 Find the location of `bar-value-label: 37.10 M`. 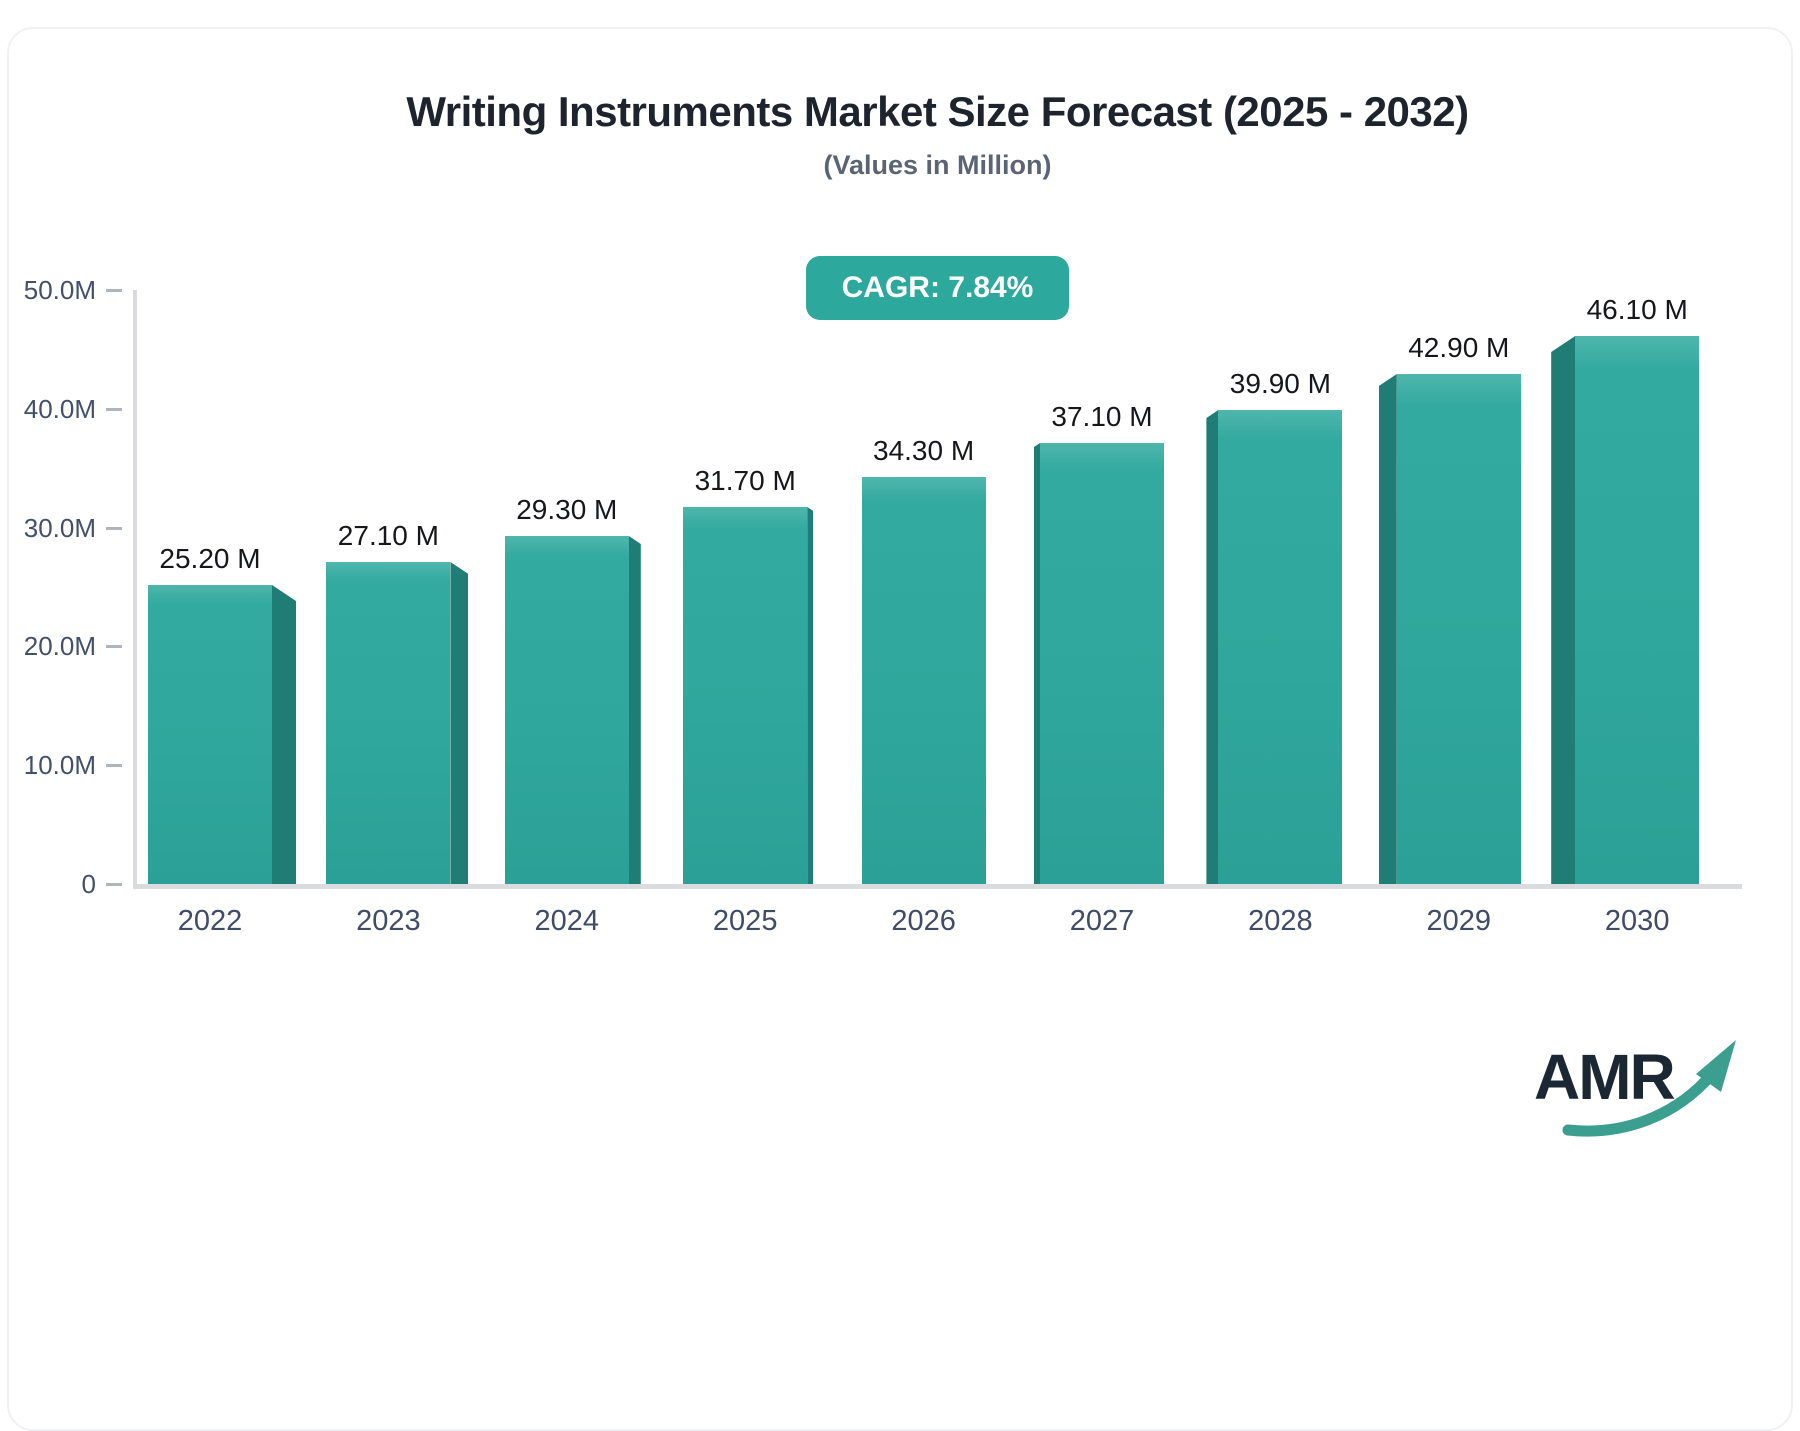

bar-value-label: 37.10 M is located at coordinates (1102, 416).